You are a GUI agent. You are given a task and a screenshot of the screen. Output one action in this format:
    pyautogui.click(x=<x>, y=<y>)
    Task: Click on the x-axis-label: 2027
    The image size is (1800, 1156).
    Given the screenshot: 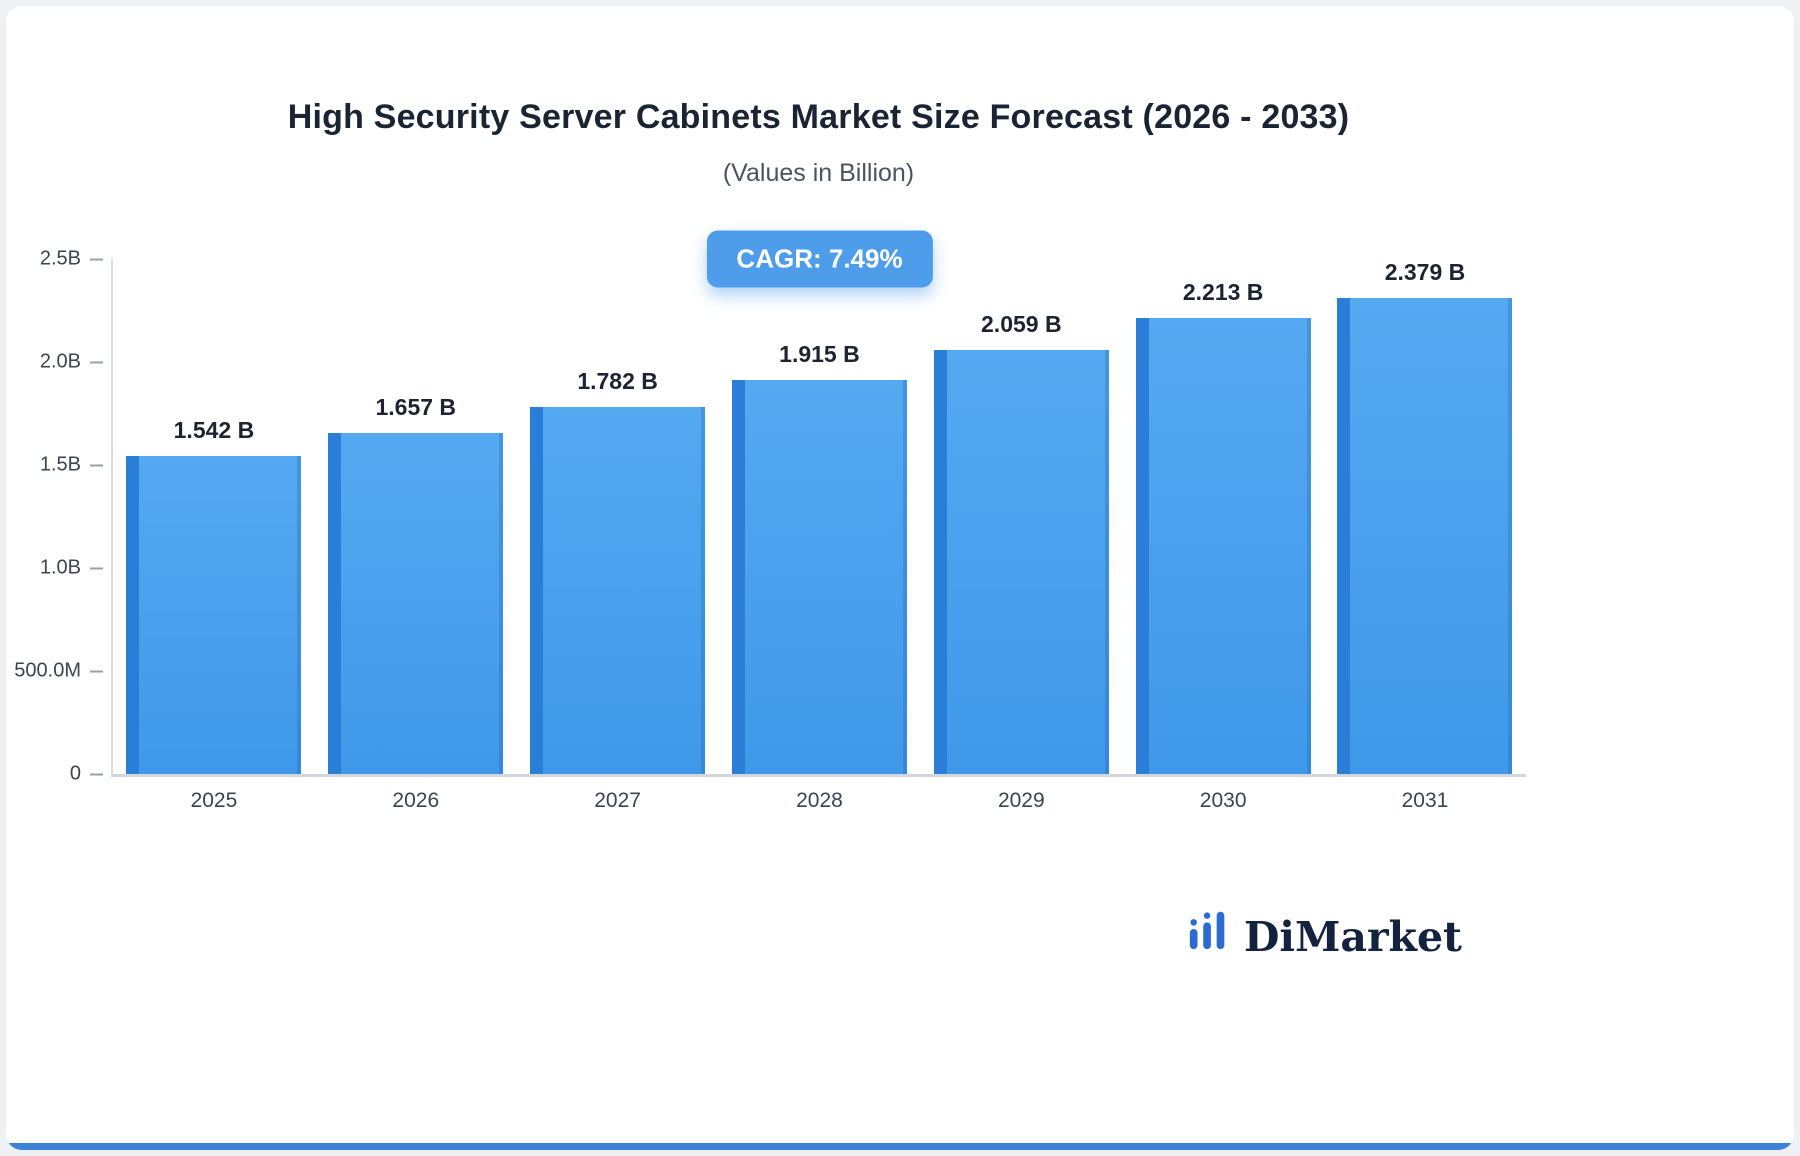 What is the action you would take?
    pyautogui.click(x=617, y=800)
    